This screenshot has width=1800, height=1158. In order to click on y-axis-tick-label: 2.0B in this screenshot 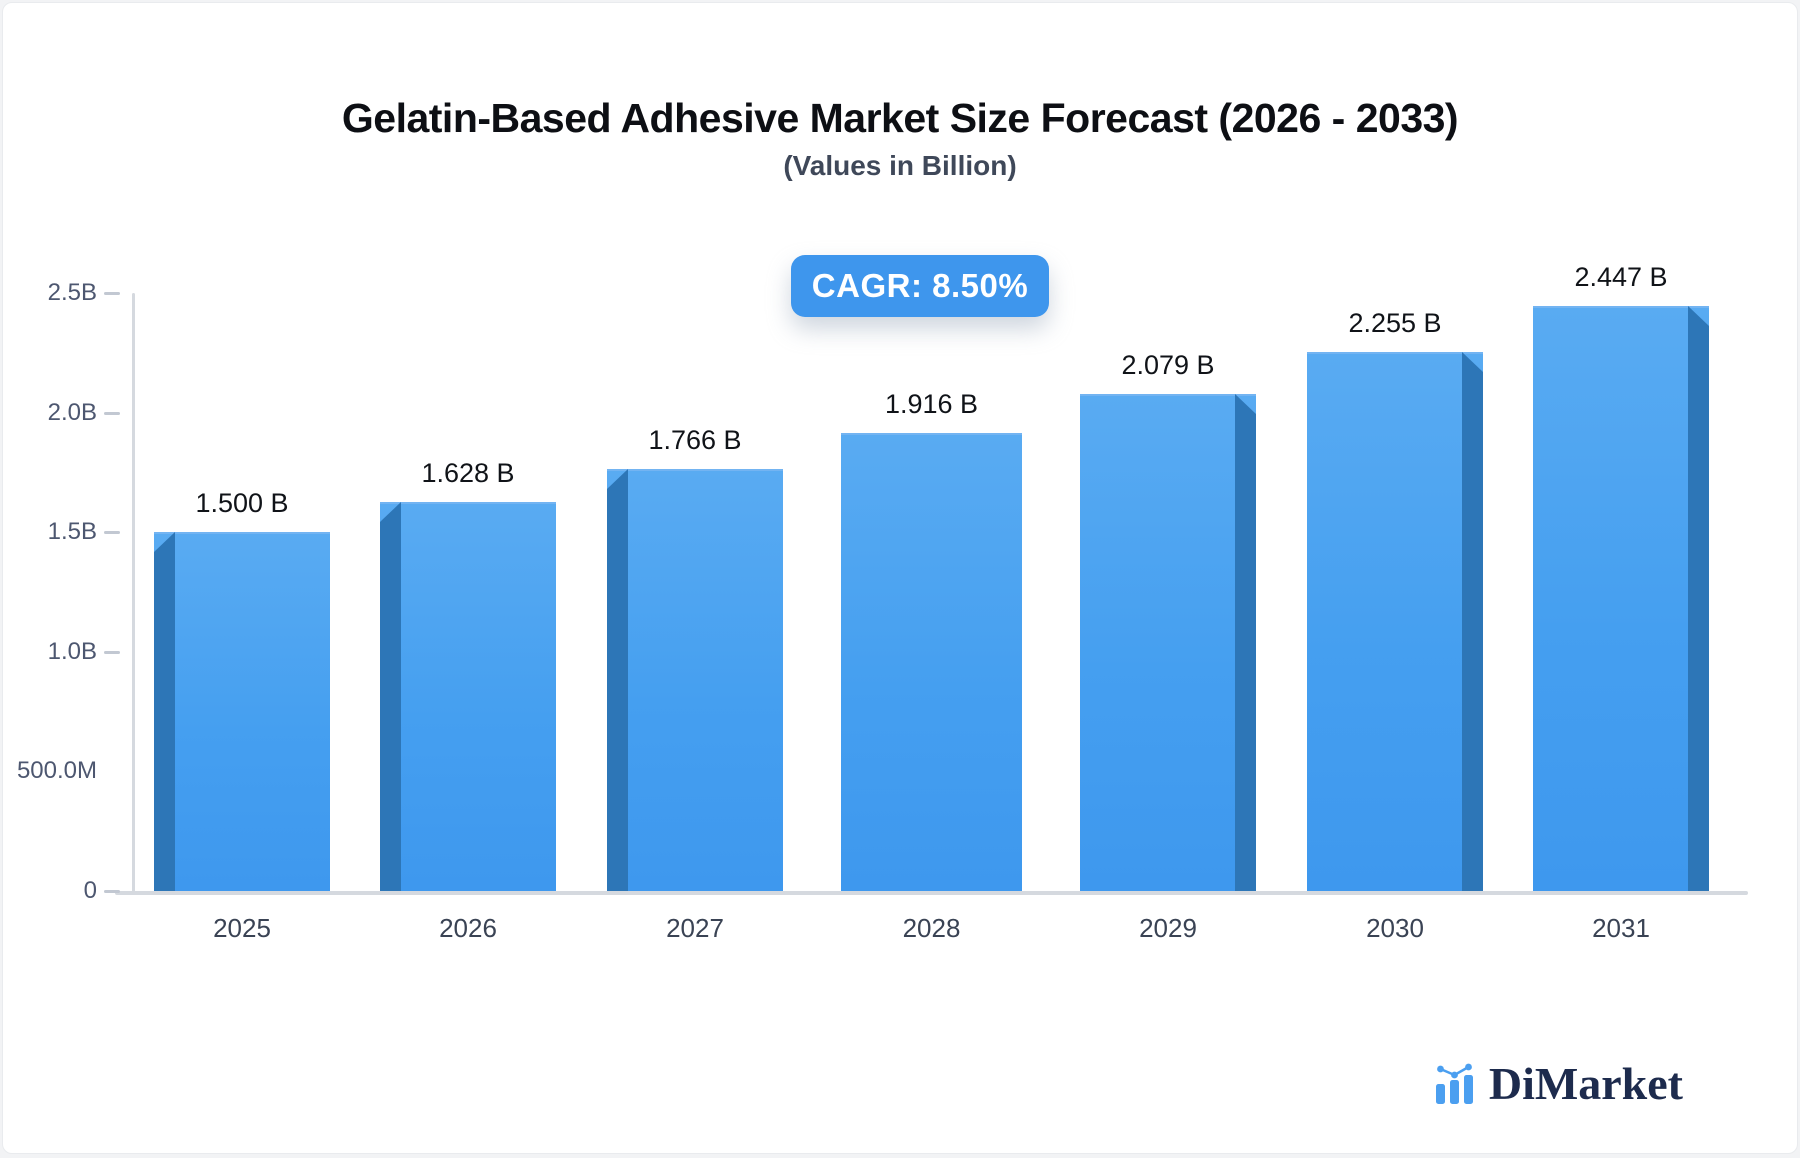, I will do `click(72, 412)`.